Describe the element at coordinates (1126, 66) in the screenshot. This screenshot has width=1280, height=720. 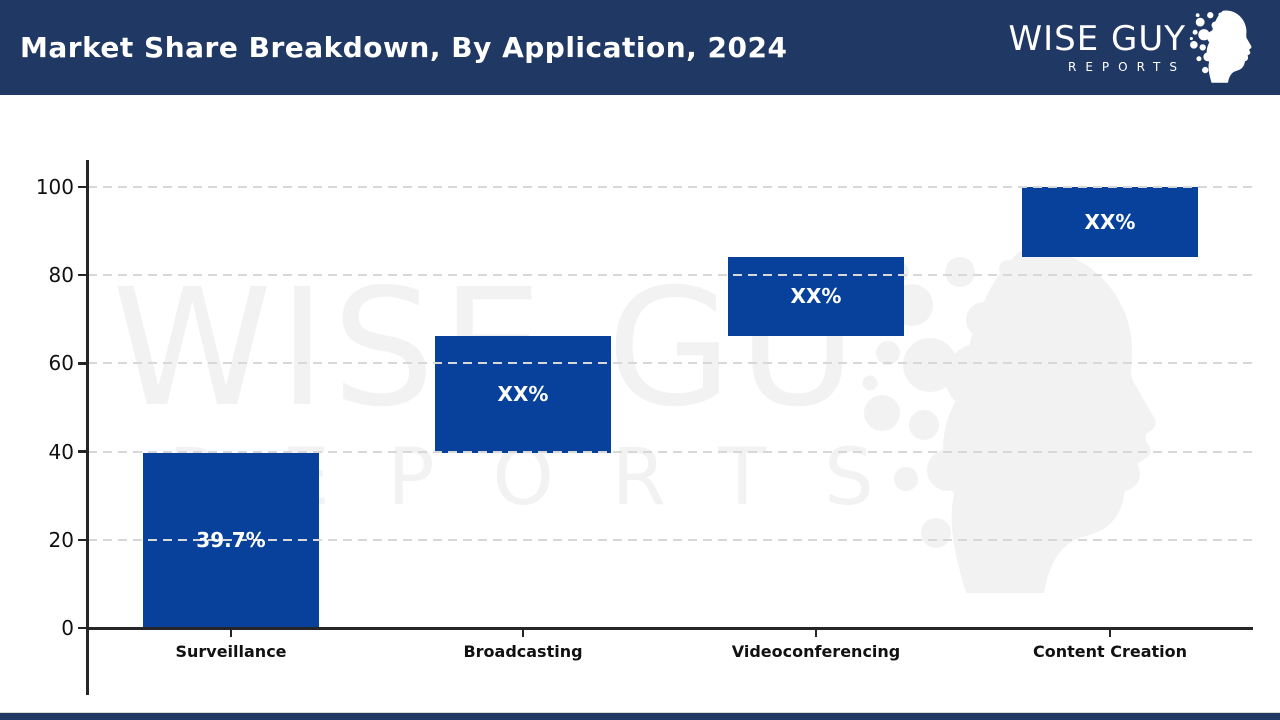
I see `brand-subtitle: REPORTS` at that location.